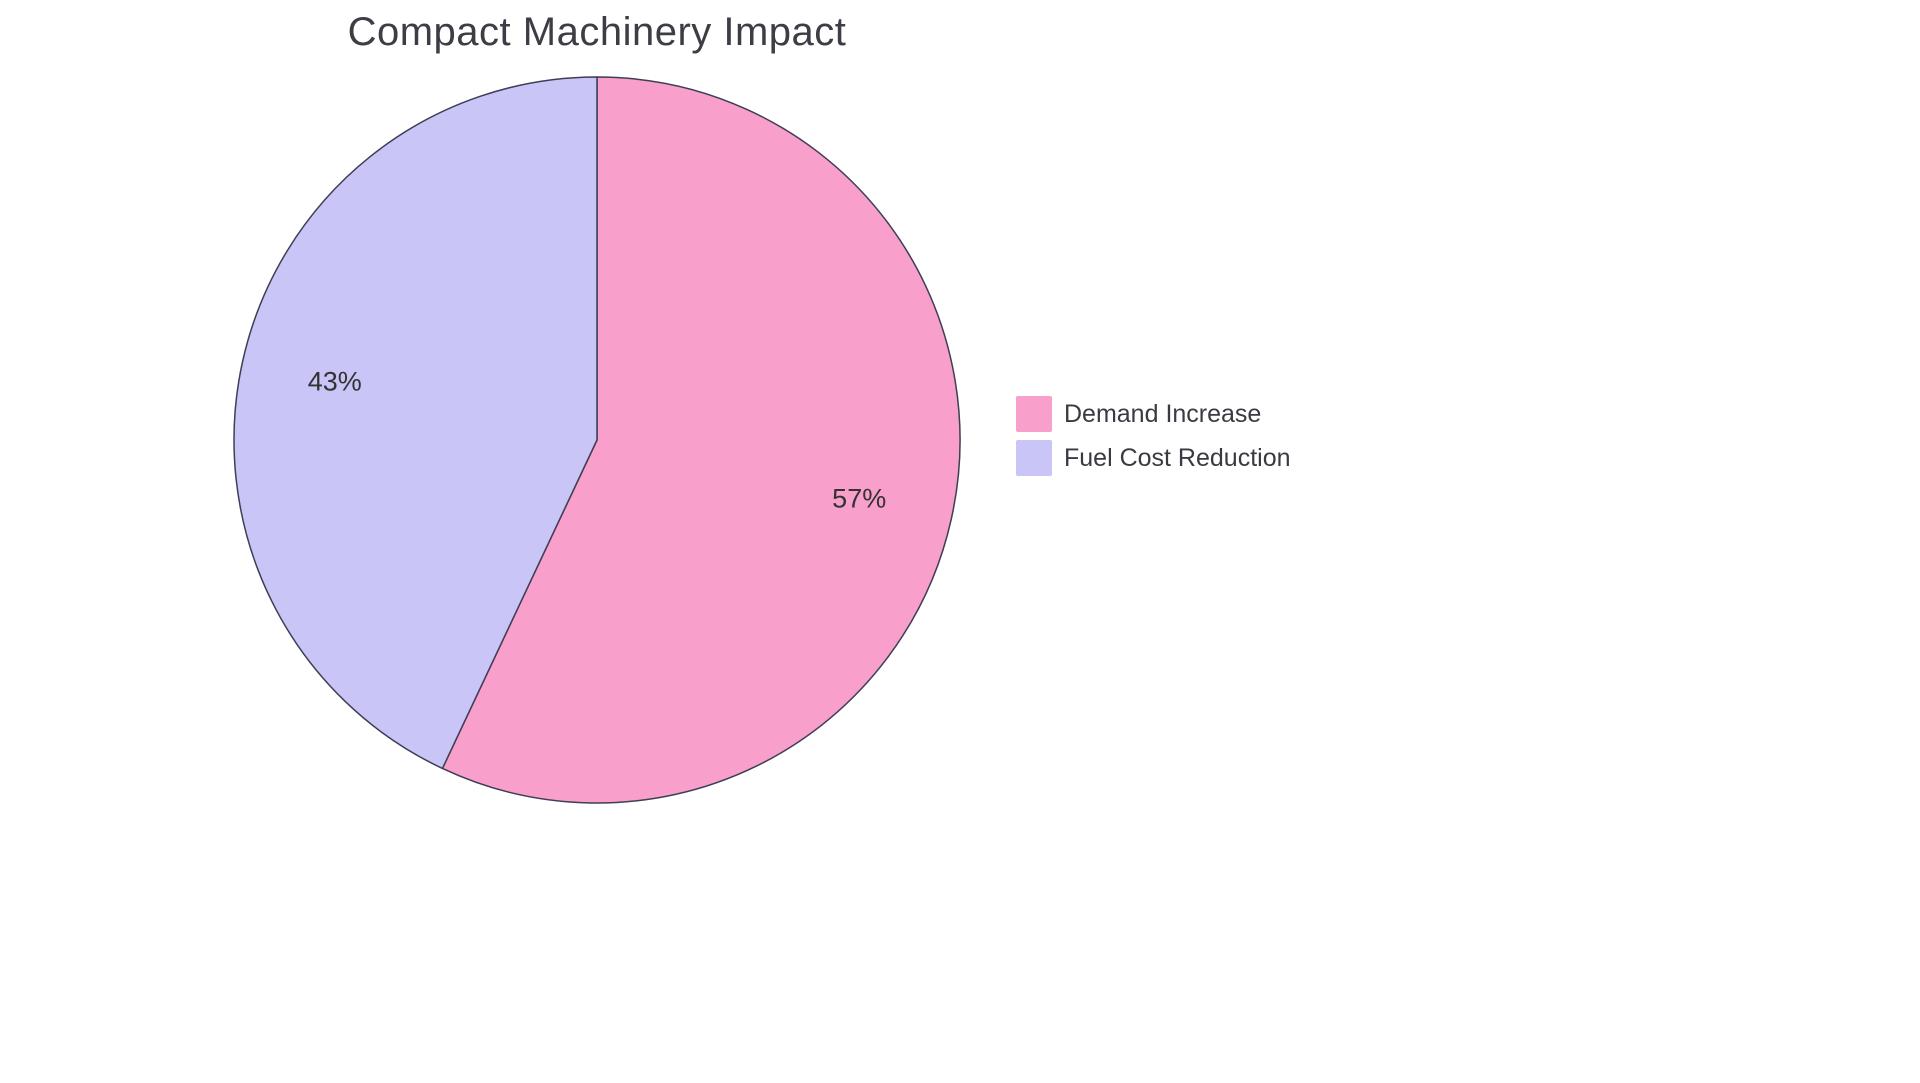  I want to click on legend-item-fuel-cost-reduction: Fuel Cost Reduction, so click(1153, 458).